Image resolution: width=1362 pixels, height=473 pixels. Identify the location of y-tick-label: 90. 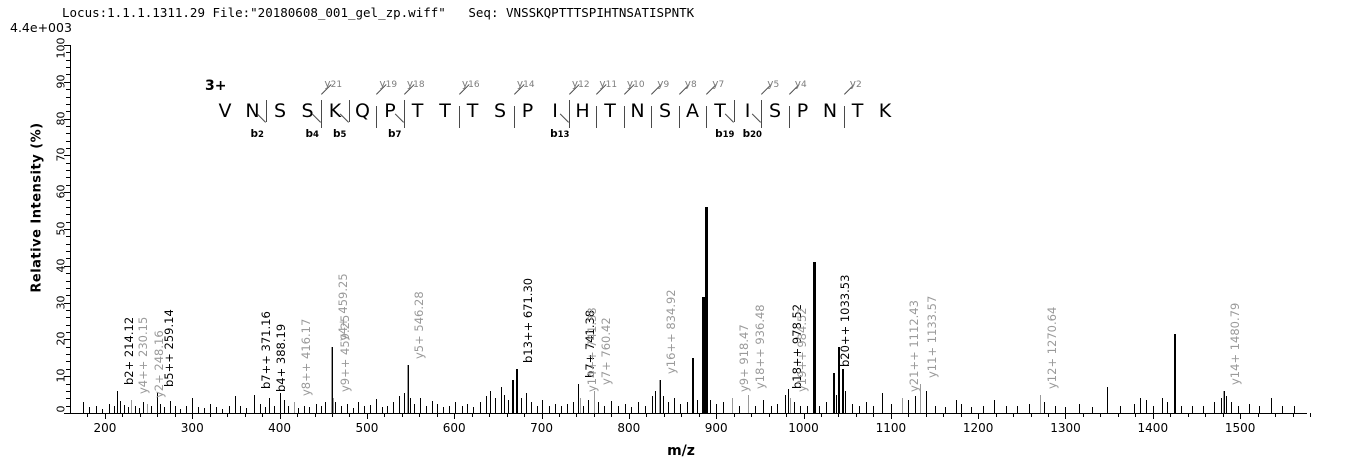
(61, 81).